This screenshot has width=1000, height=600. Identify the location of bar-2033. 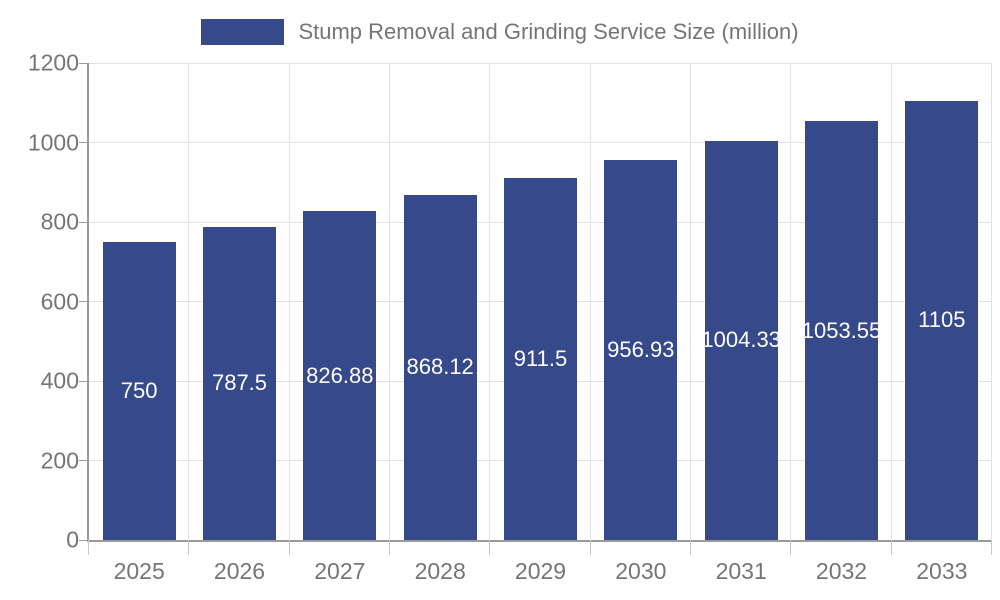
(941, 320).